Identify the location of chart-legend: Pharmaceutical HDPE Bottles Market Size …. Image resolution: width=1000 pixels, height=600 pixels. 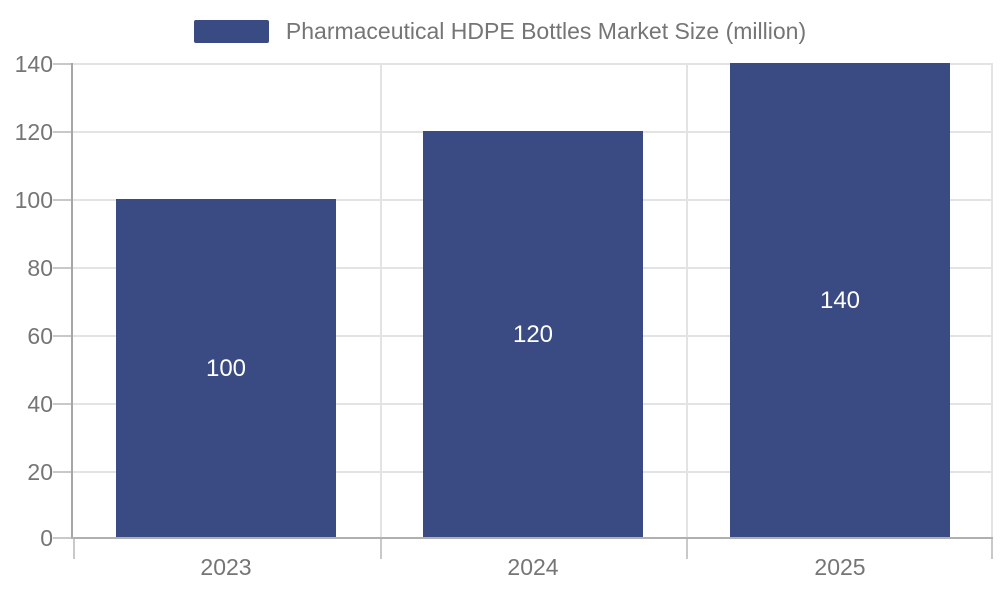
(500, 31).